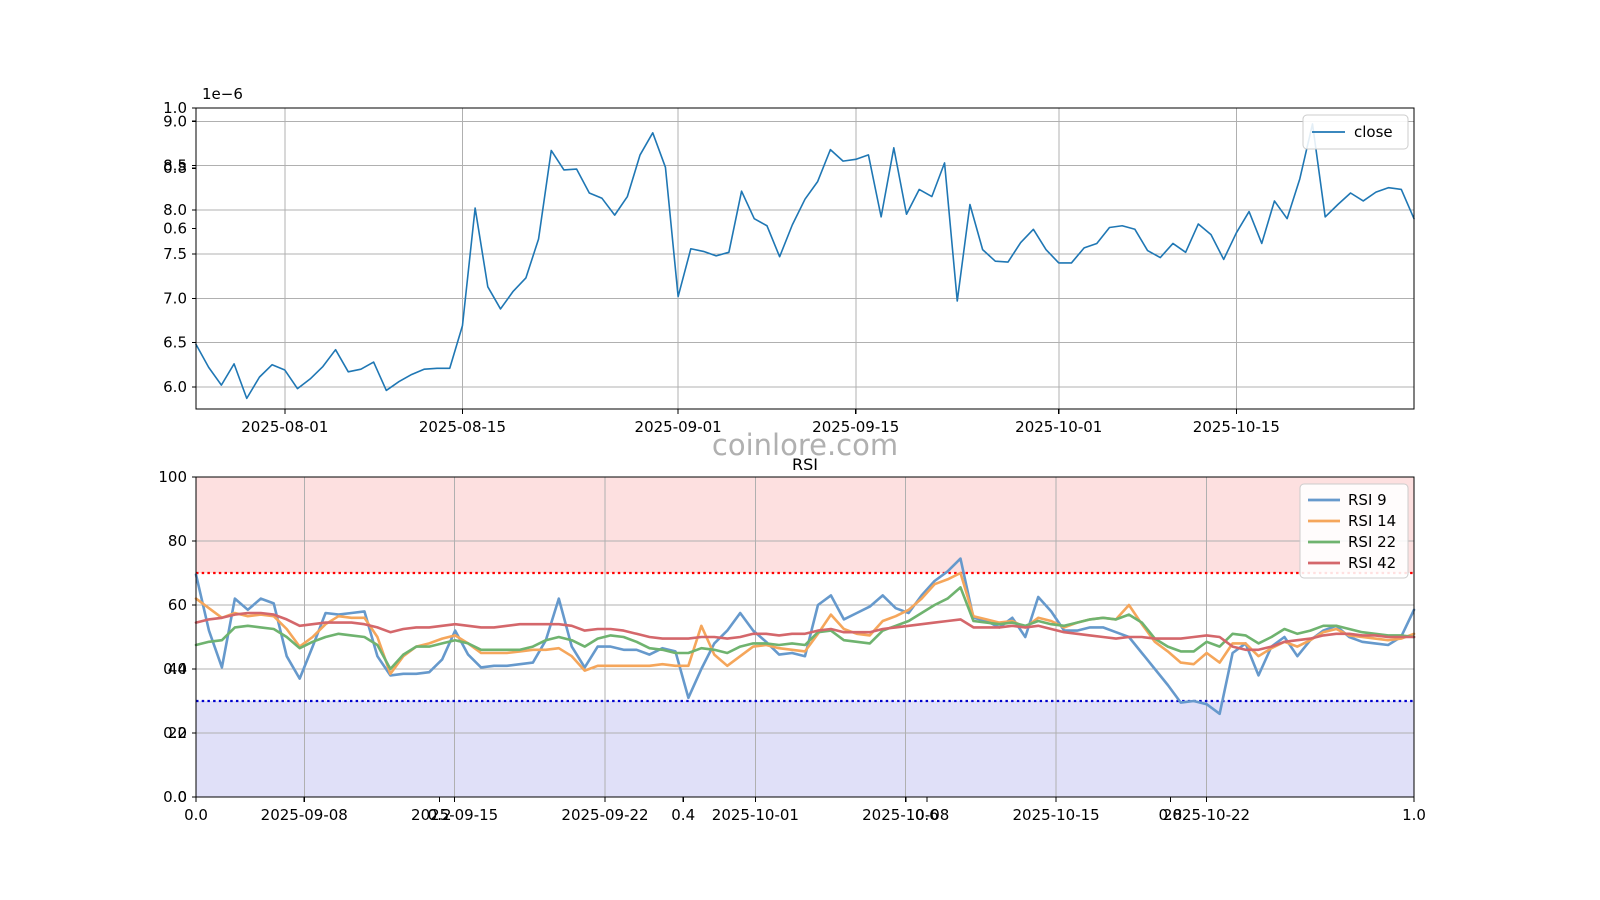 The width and height of the screenshot is (1600, 900). I want to click on price-legend: close, so click(1355, 132).